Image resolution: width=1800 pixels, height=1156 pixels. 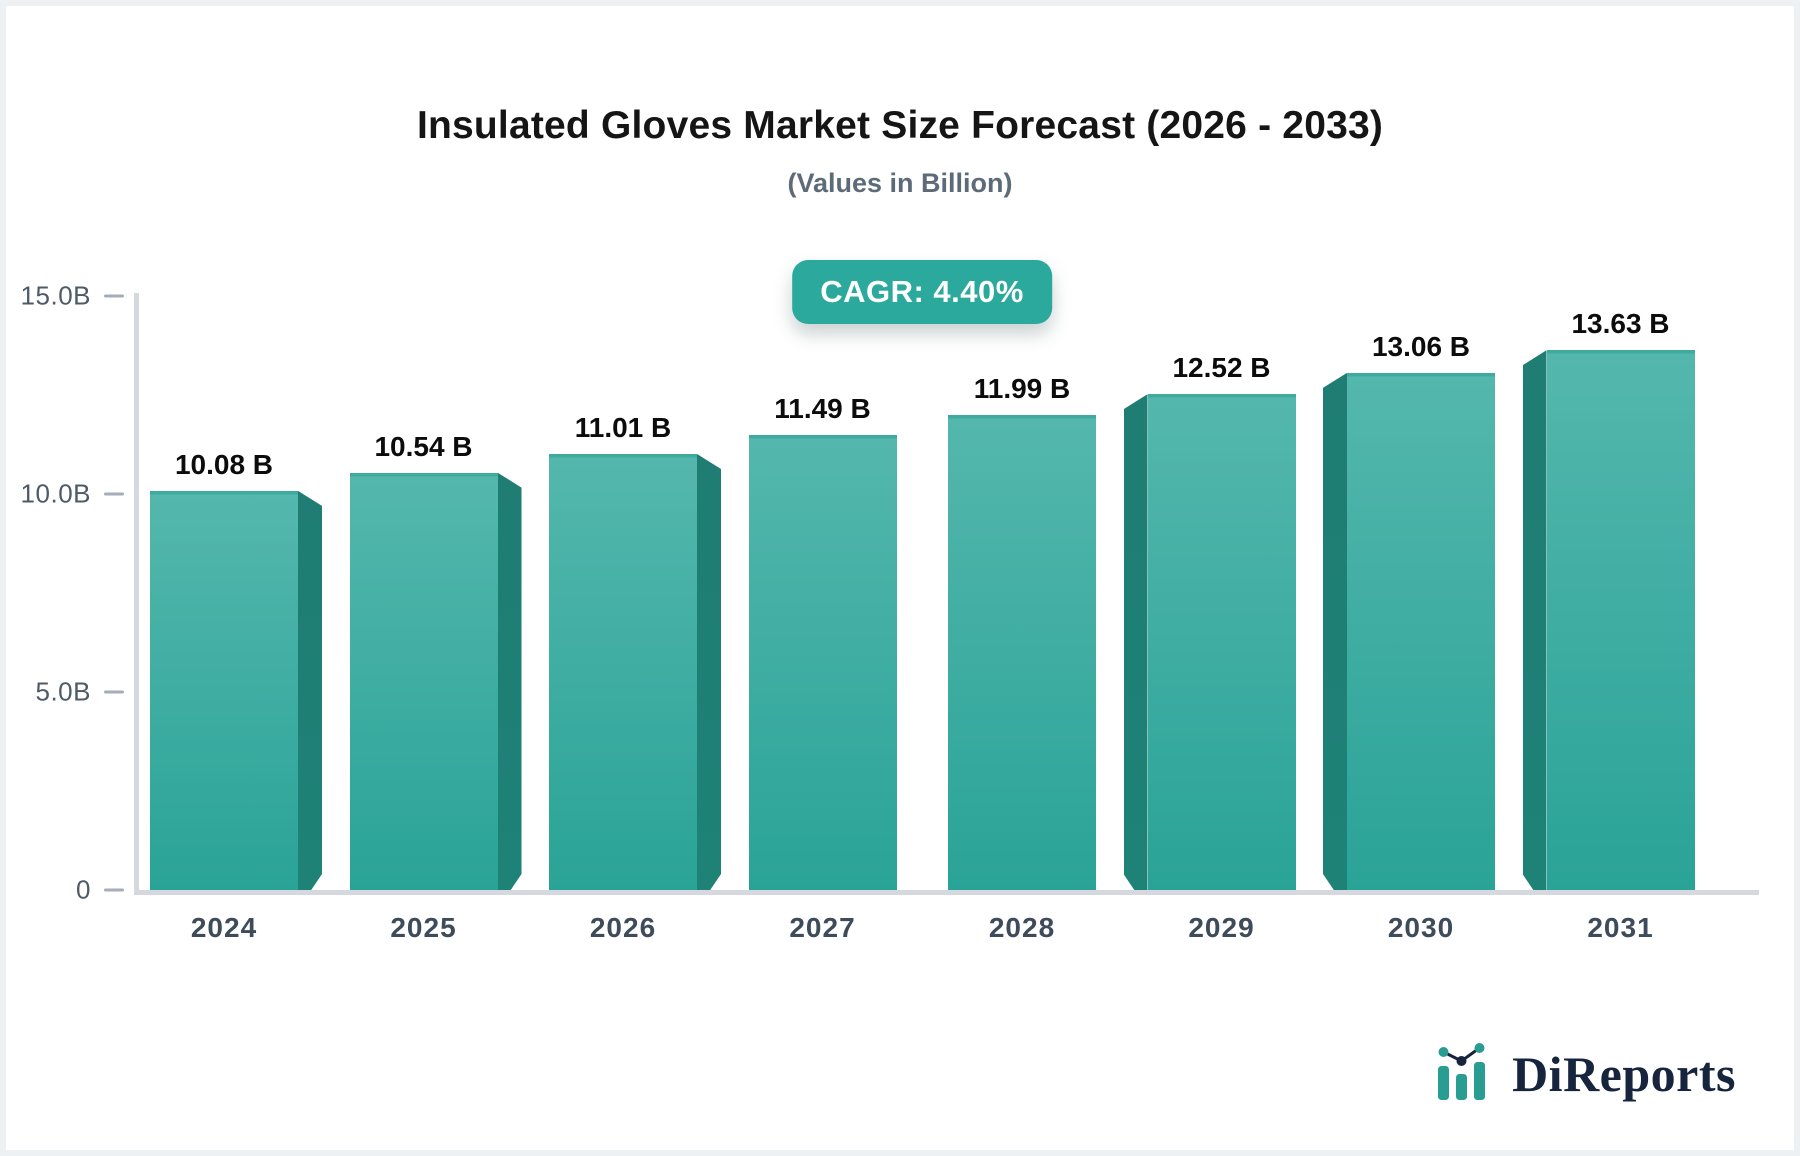 What do you see at coordinates (224, 927) in the screenshot?
I see `x-axis-label: 2024` at bounding box center [224, 927].